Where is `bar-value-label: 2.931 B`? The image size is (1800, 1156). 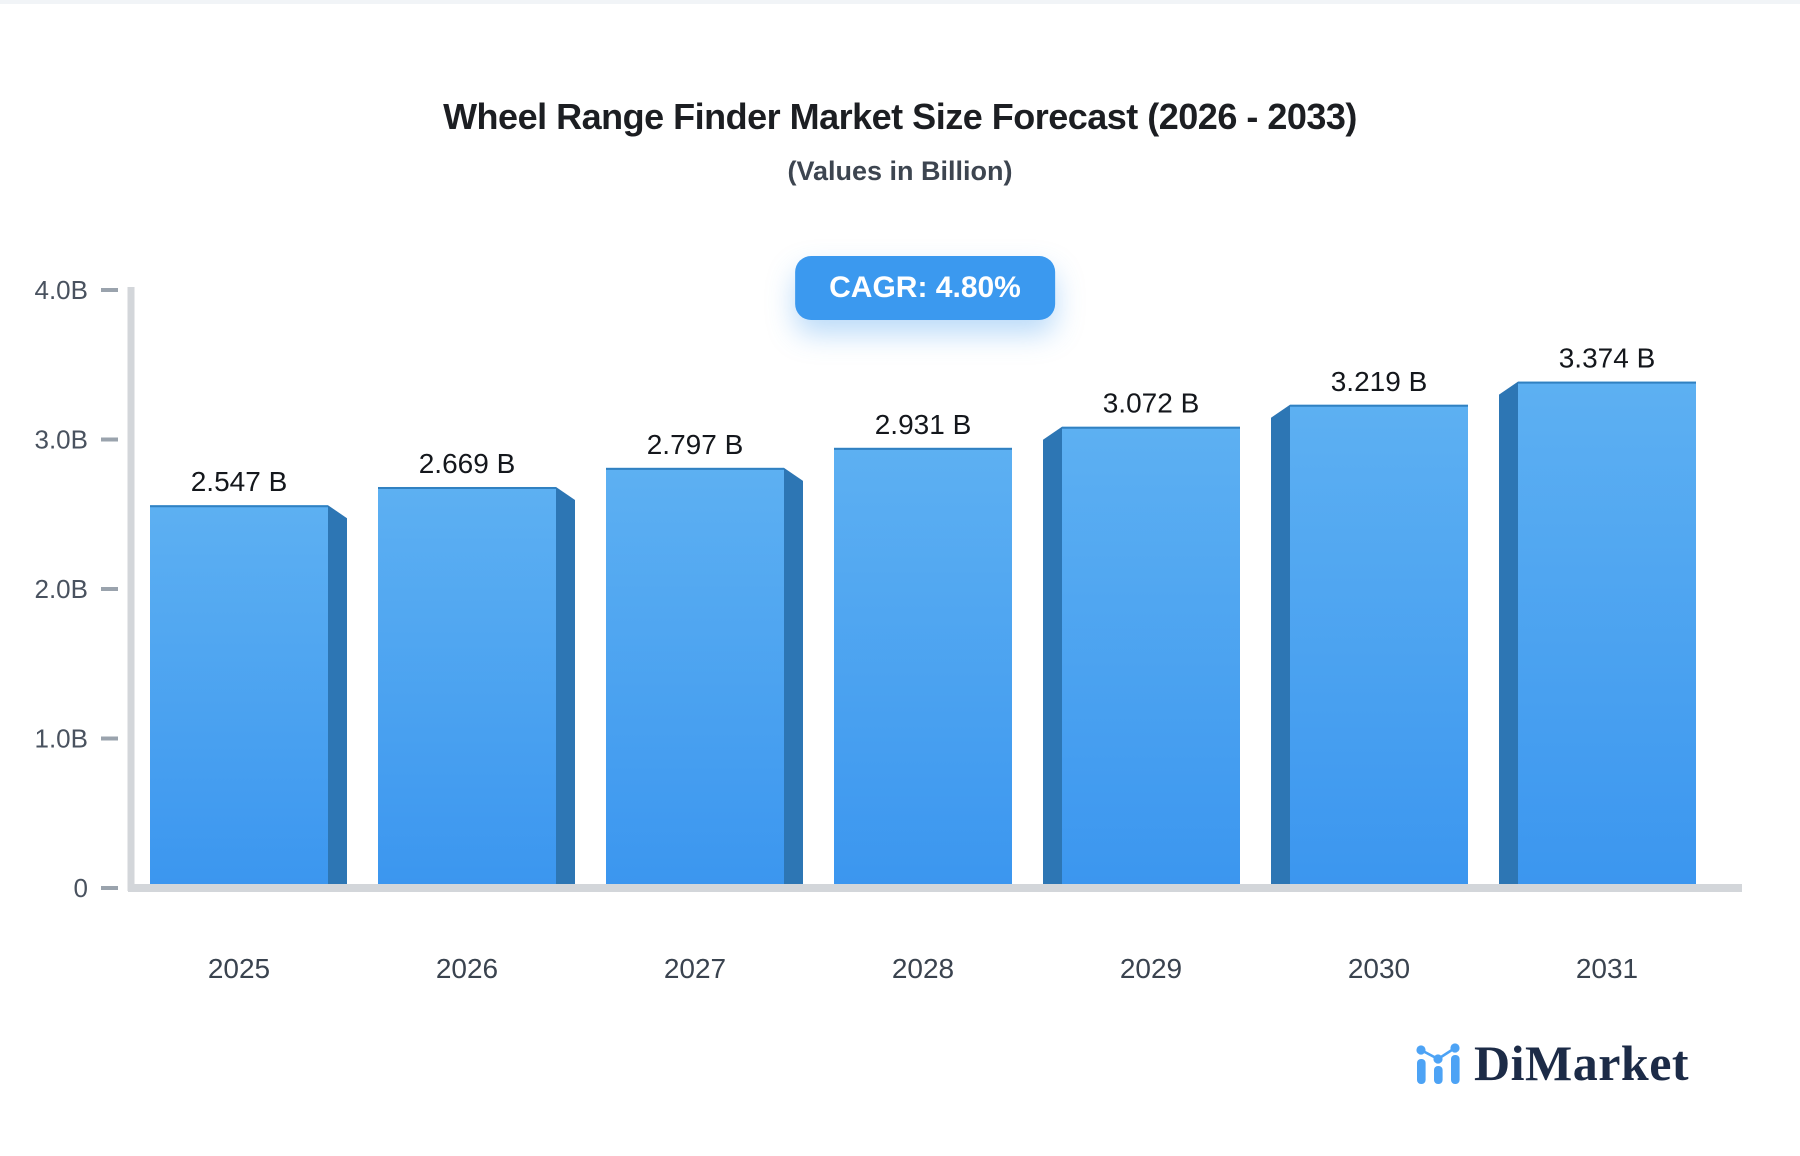 bar-value-label: 2.931 B is located at coordinates (923, 424).